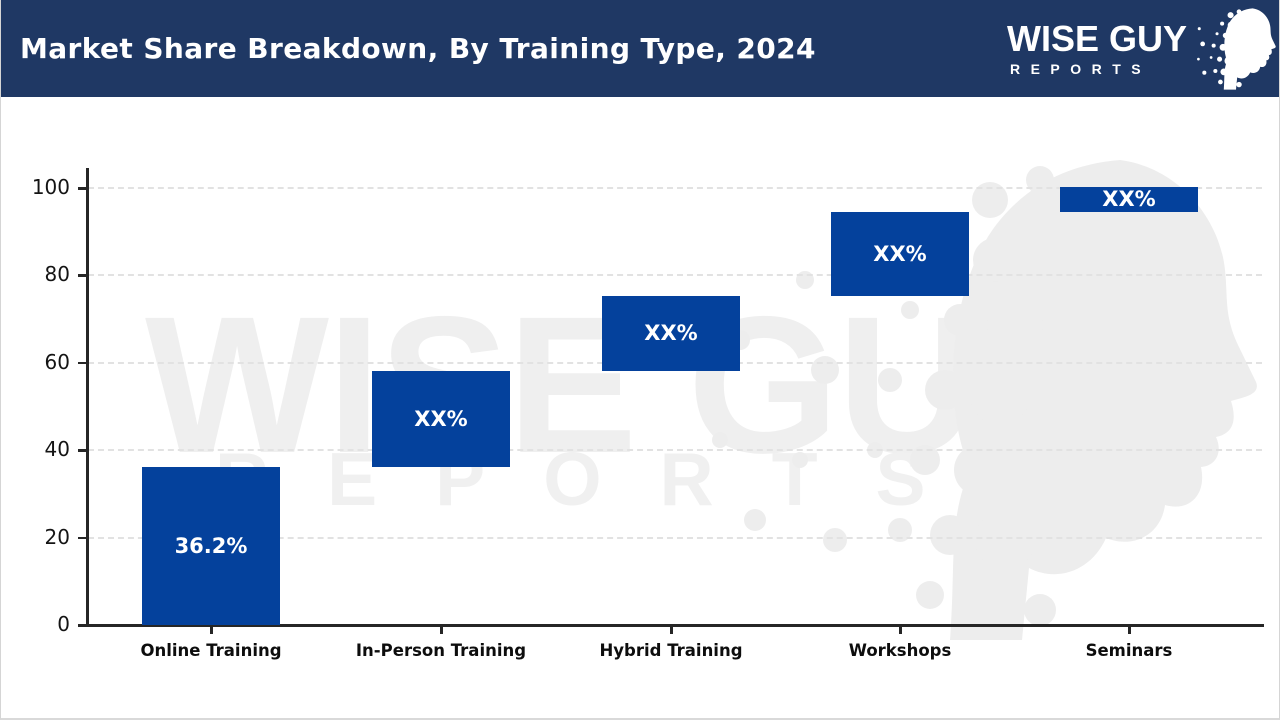 The image size is (1280, 720). I want to click on y-tick-label: 100, so click(50, 187).